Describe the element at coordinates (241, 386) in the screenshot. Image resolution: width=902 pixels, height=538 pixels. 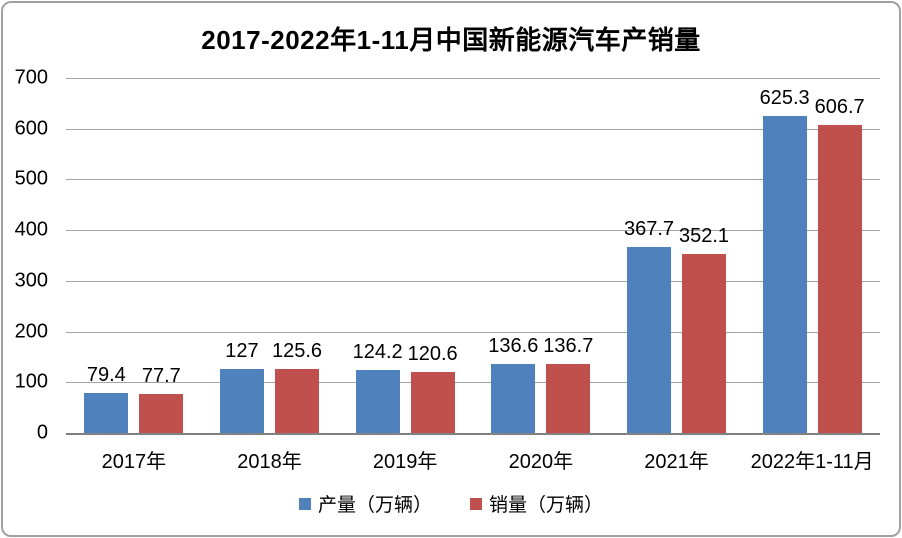
I see `bar-production: 127` at that location.